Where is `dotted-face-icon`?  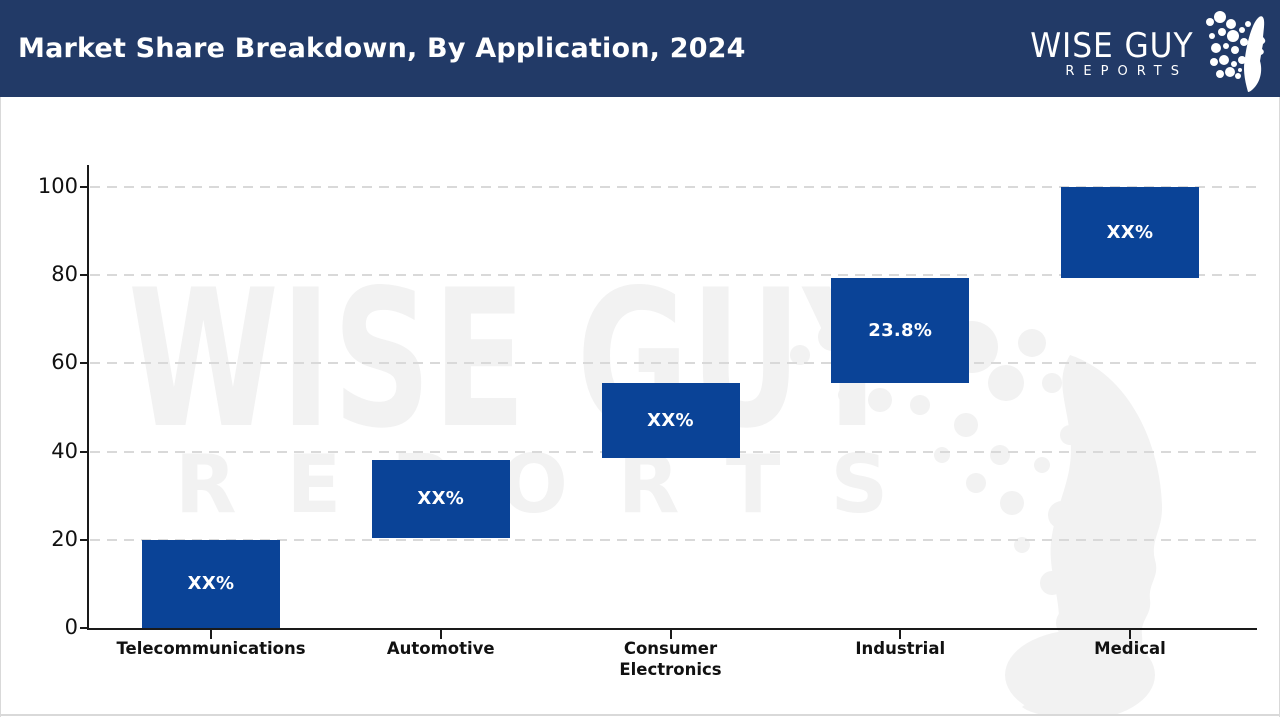
dotted-face-icon is located at coordinates (1236, 51).